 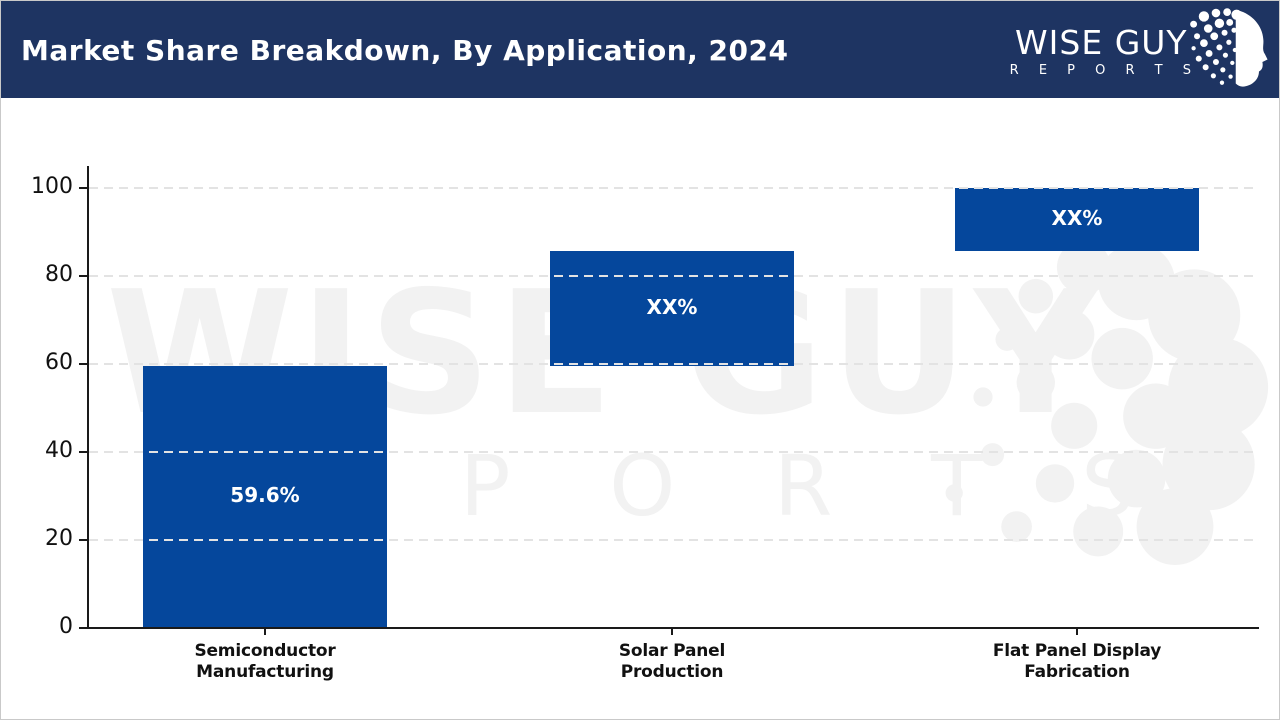 I want to click on wiseguy-logo: WISE GUY R E P O R T S, so click(x=1137, y=50).